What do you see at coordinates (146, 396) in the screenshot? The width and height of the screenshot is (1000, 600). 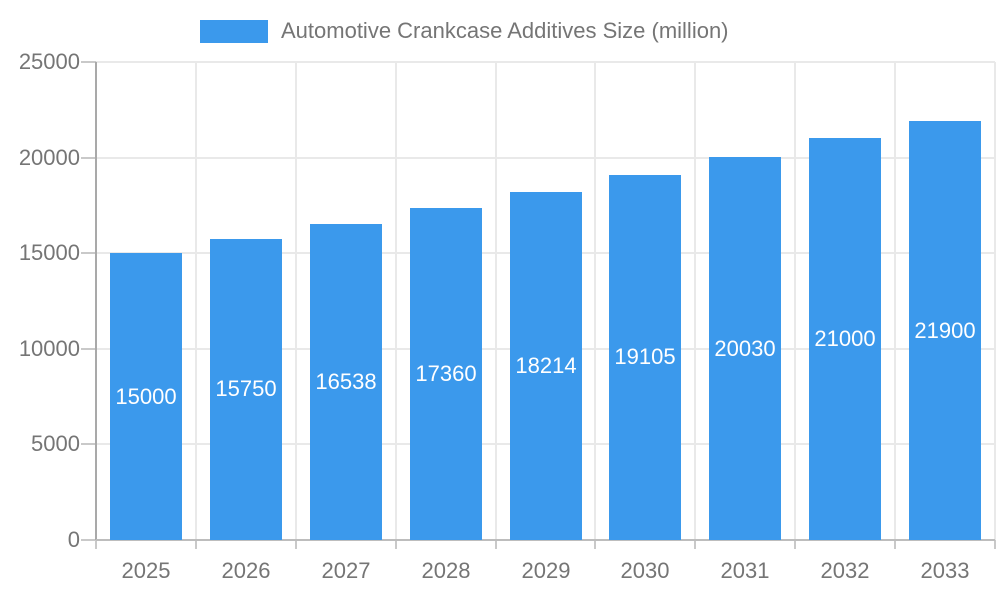 I see `bar-2025` at bounding box center [146, 396].